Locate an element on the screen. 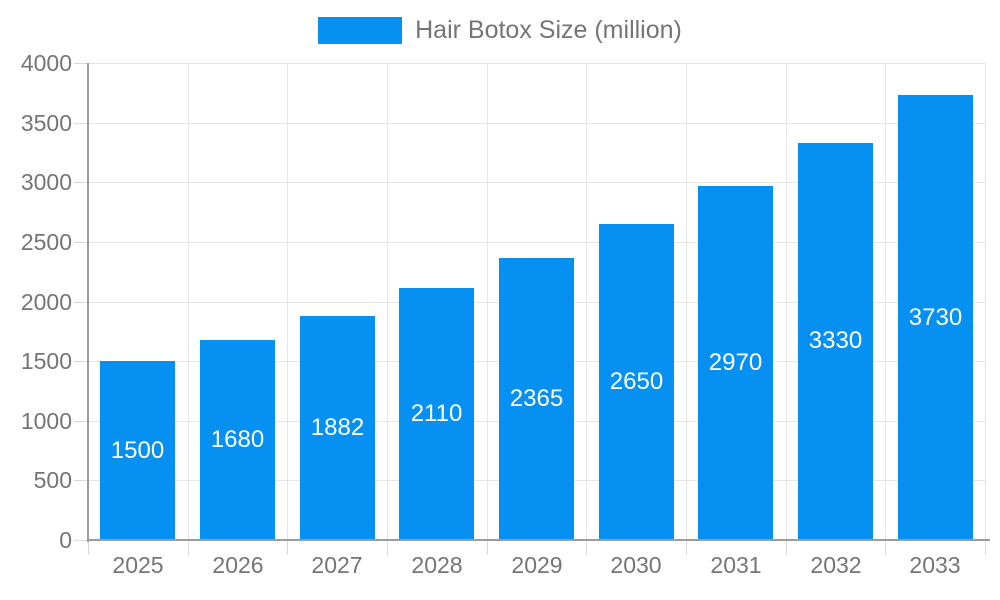 This screenshot has width=1000, height=600. x-axis-tick-label: 2031 is located at coordinates (736, 565).